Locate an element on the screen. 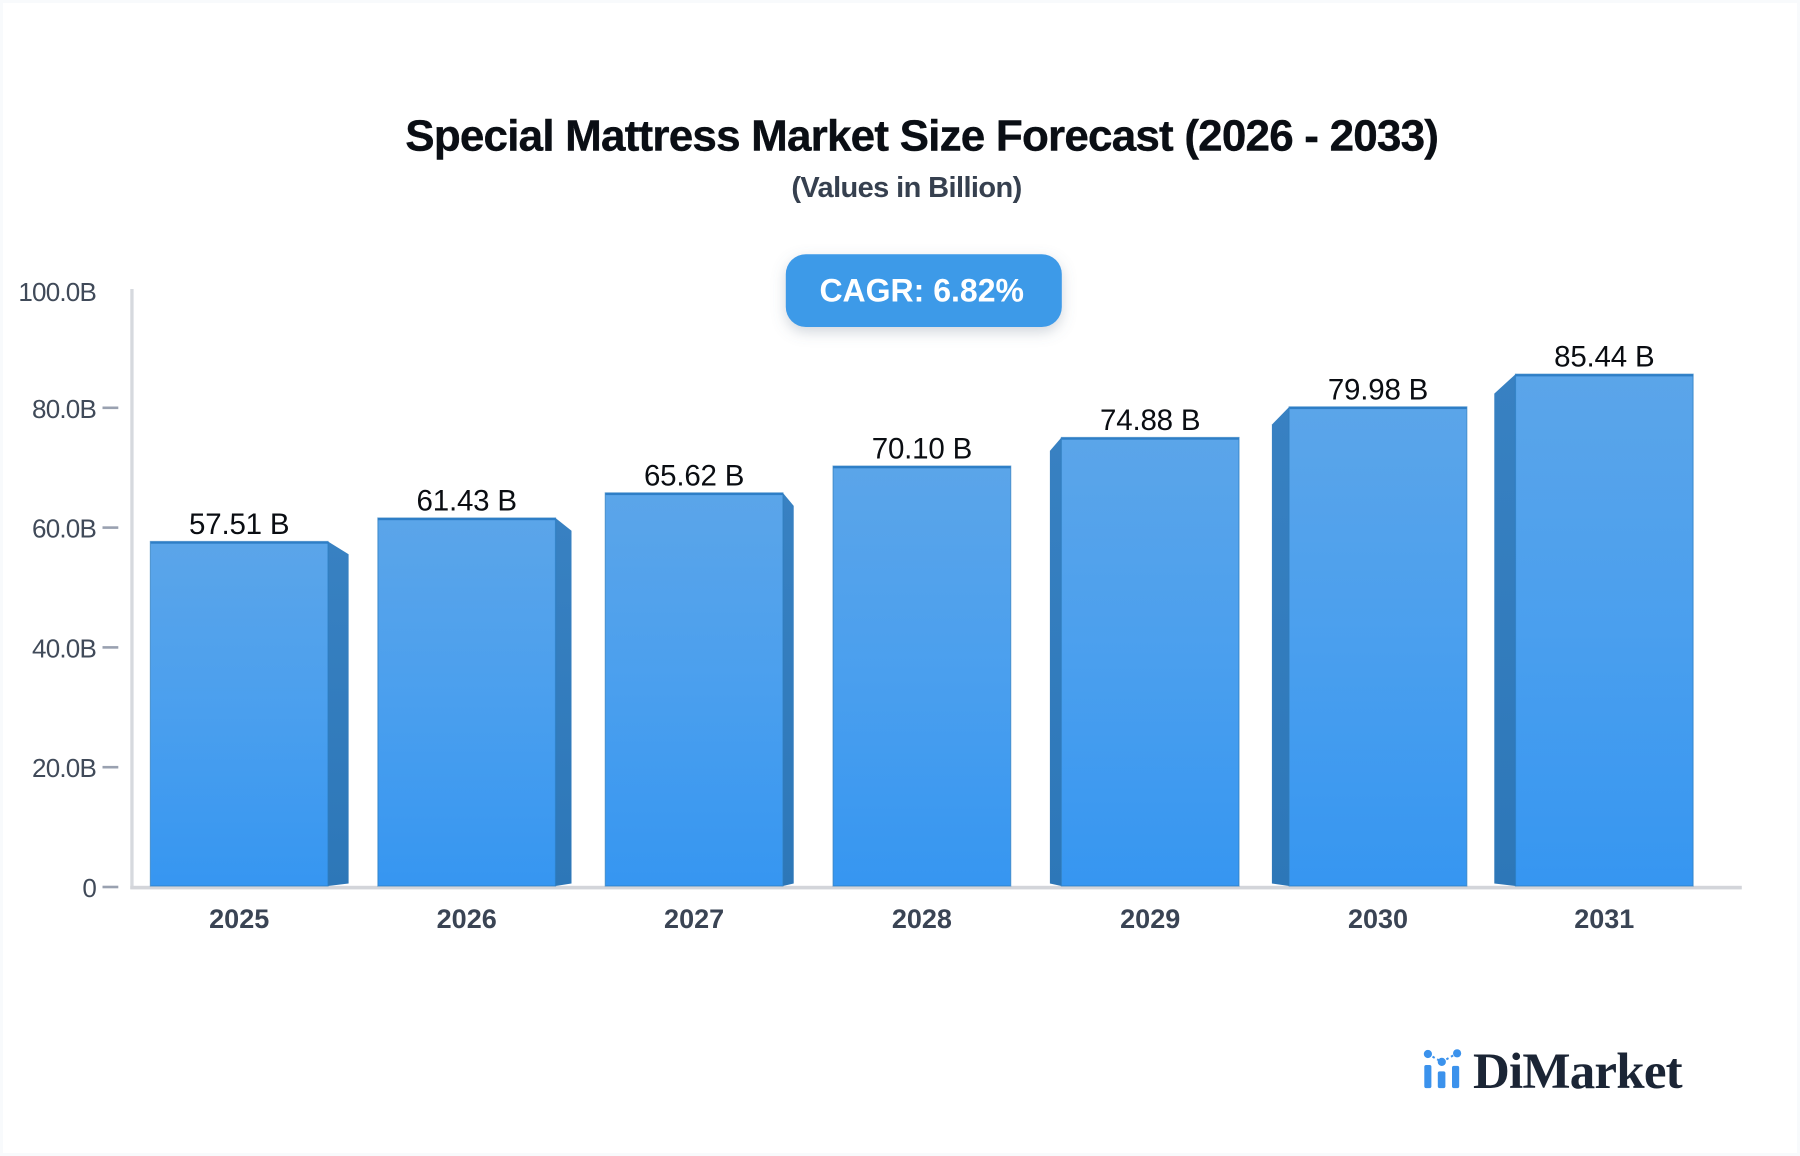 The height and width of the screenshot is (1156, 1800). svg-text: 61.43 B is located at coordinates (467, 501).